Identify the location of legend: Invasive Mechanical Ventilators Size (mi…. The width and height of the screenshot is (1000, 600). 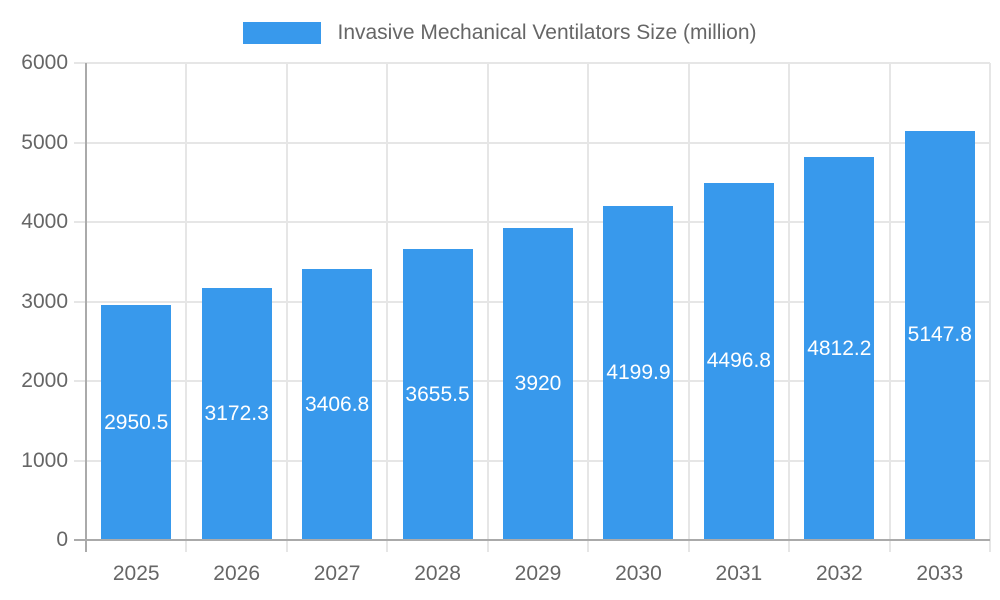
(500, 32).